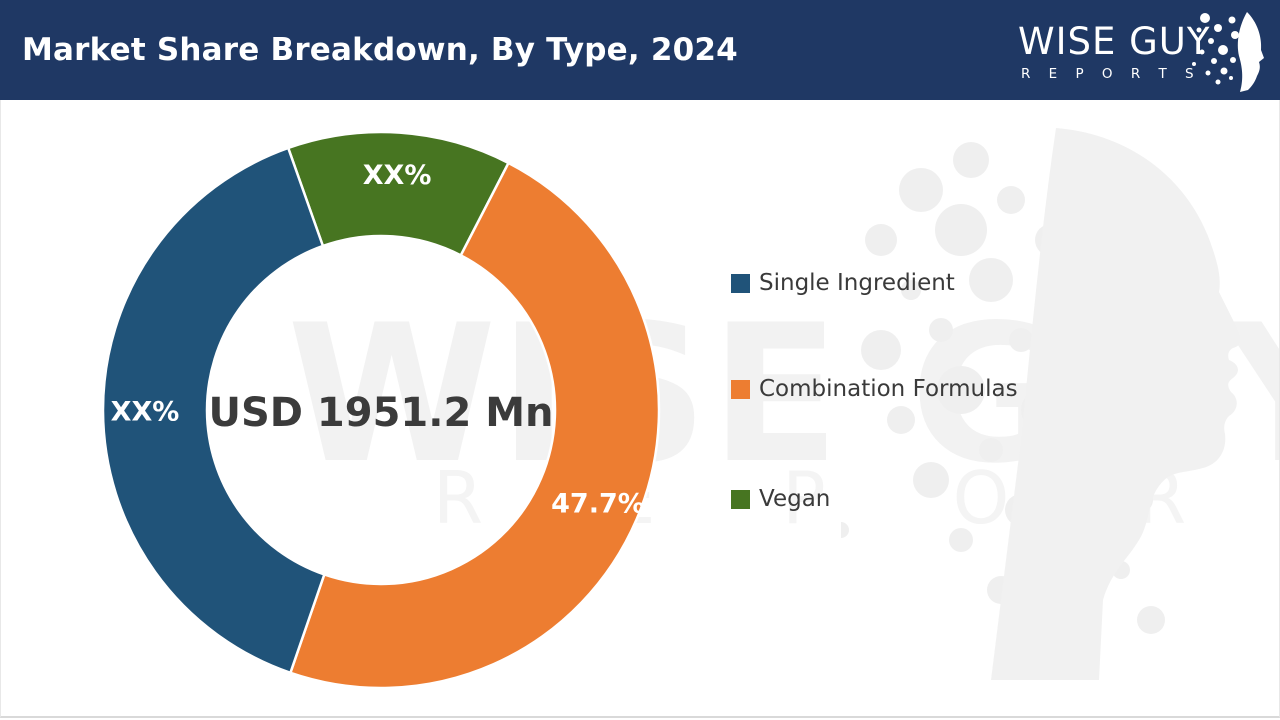 Image resolution: width=1280 pixels, height=720 pixels. Describe the element at coordinates (381, 413) in the screenshot. I see `donut-center-value: USD 1951.2 Mn` at that location.